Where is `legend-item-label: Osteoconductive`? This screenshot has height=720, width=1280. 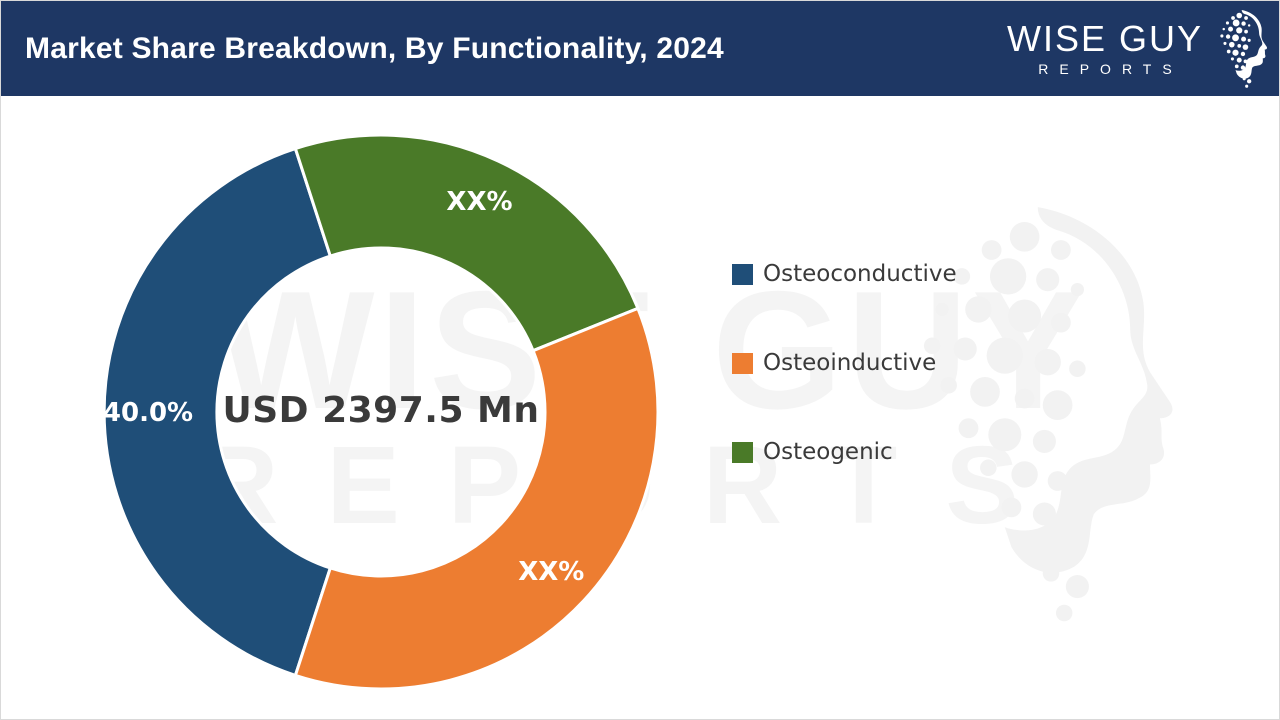
legend-item-label: Osteoconductive is located at coordinates (860, 273).